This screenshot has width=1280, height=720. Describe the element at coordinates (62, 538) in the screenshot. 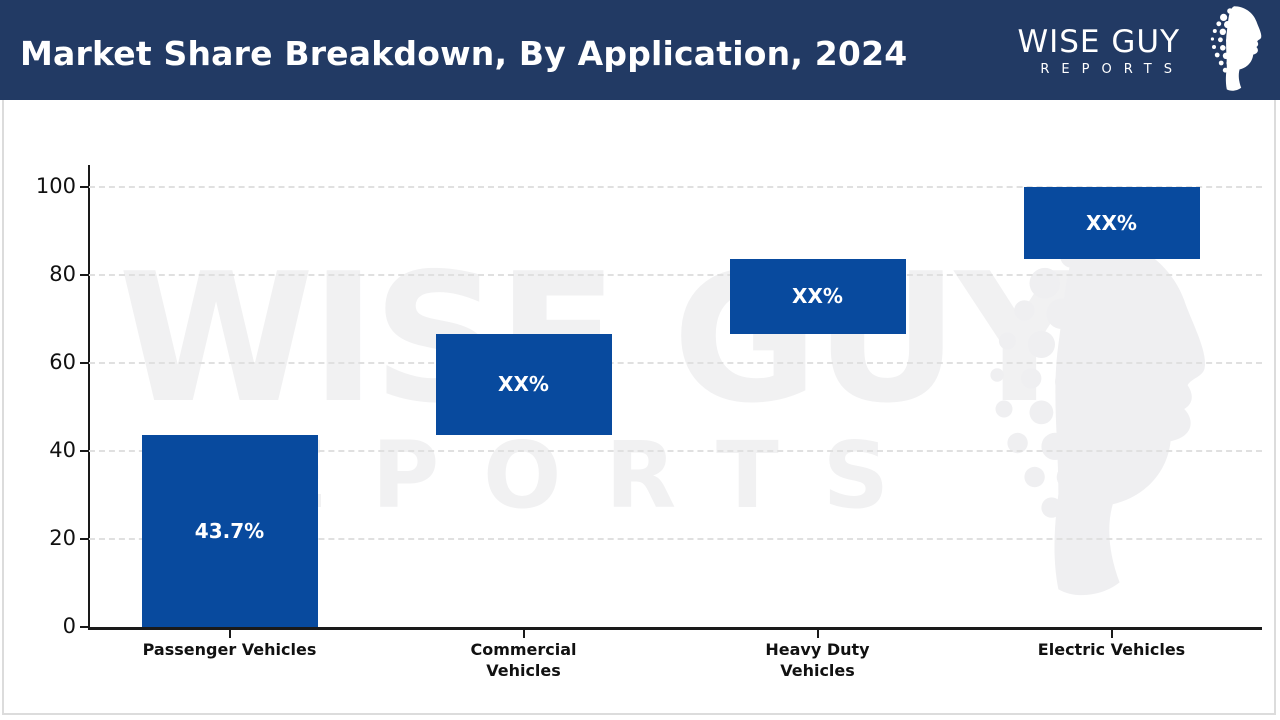

I see `y-tick-label: 20` at that location.